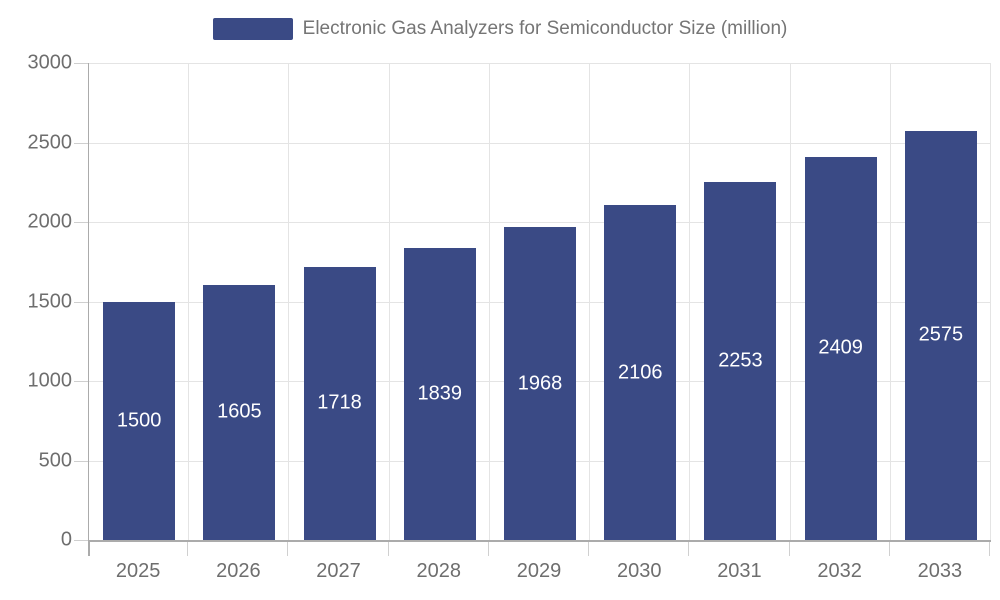 The width and height of the screenshot is (1000, 600). What do you see at coordinates (252, 29) in the screenshot?
I see `legend-color-swatch` at bounding box center [252, 29].